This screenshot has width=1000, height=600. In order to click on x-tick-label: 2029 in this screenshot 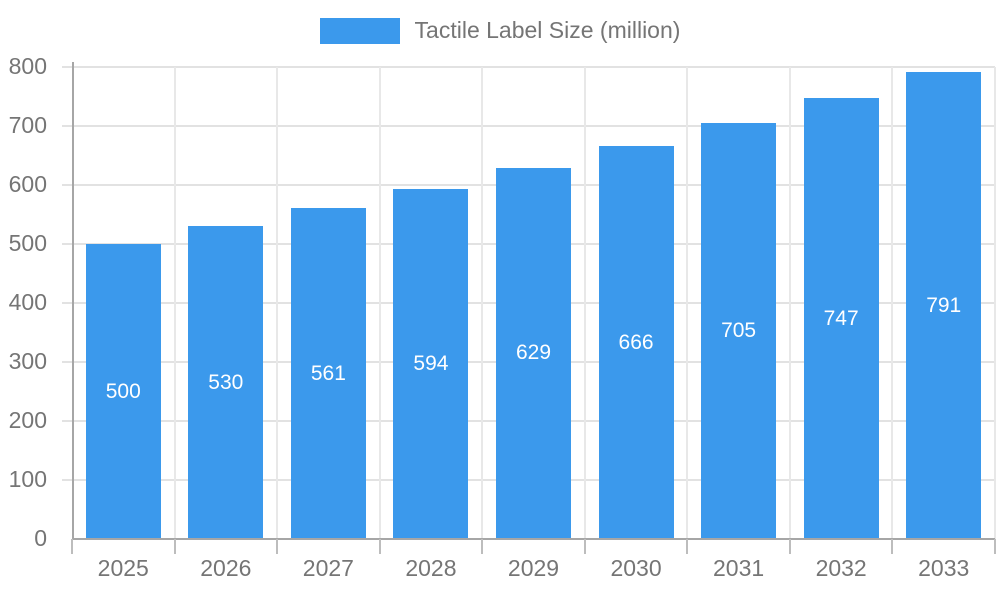, I will do `click(533, 568)`.